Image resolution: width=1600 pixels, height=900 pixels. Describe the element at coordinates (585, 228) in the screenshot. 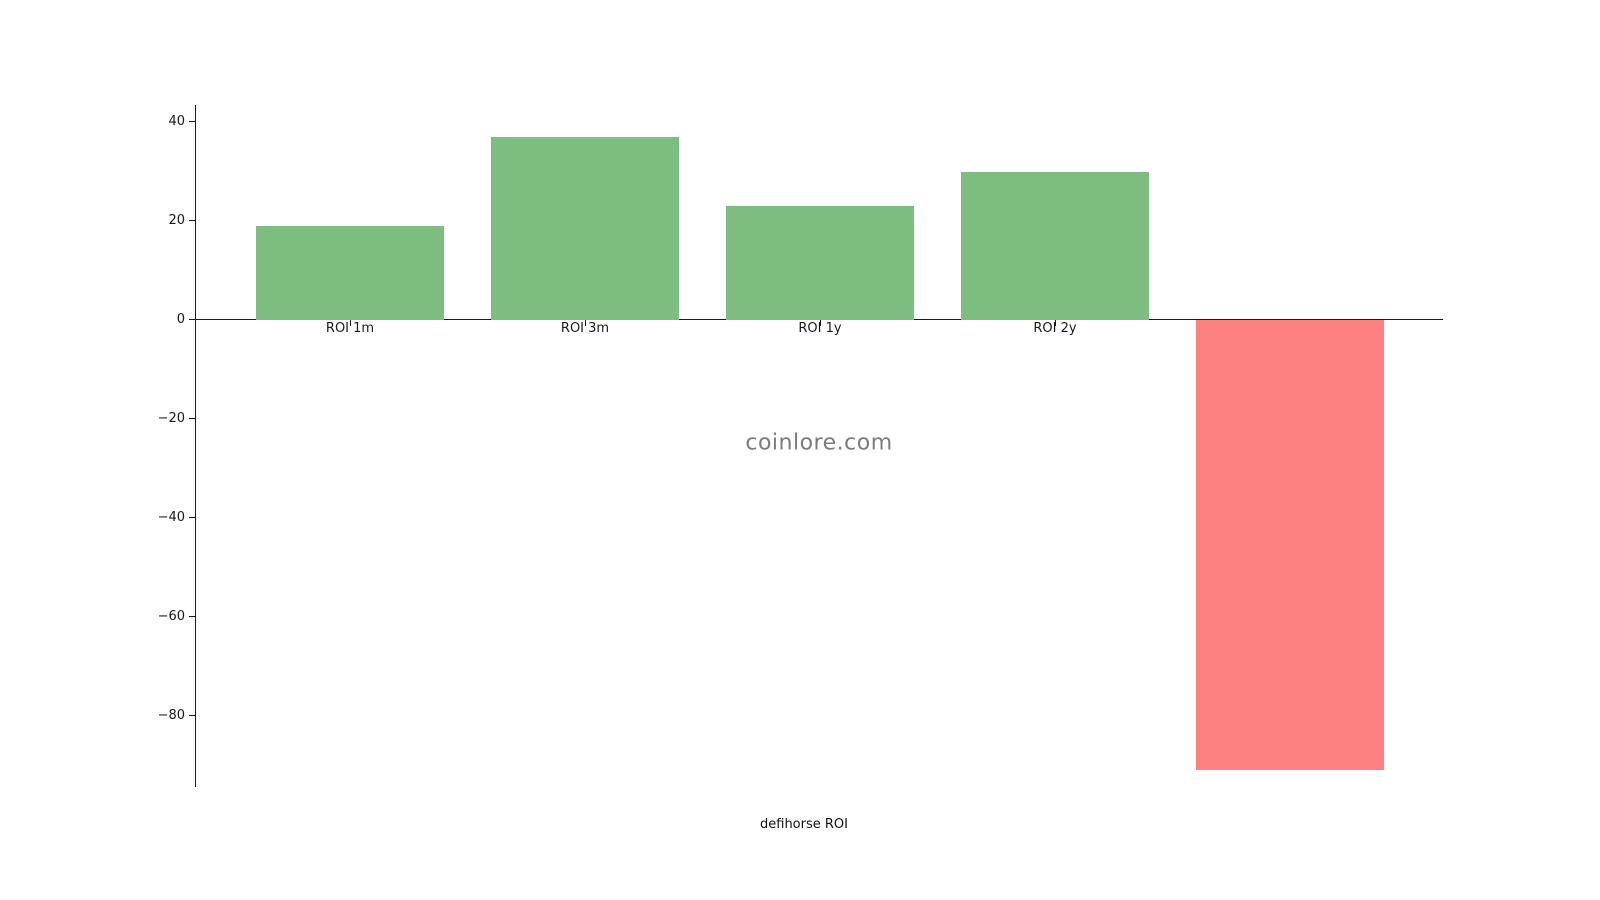

I see `bar-roi-3m` at that location.